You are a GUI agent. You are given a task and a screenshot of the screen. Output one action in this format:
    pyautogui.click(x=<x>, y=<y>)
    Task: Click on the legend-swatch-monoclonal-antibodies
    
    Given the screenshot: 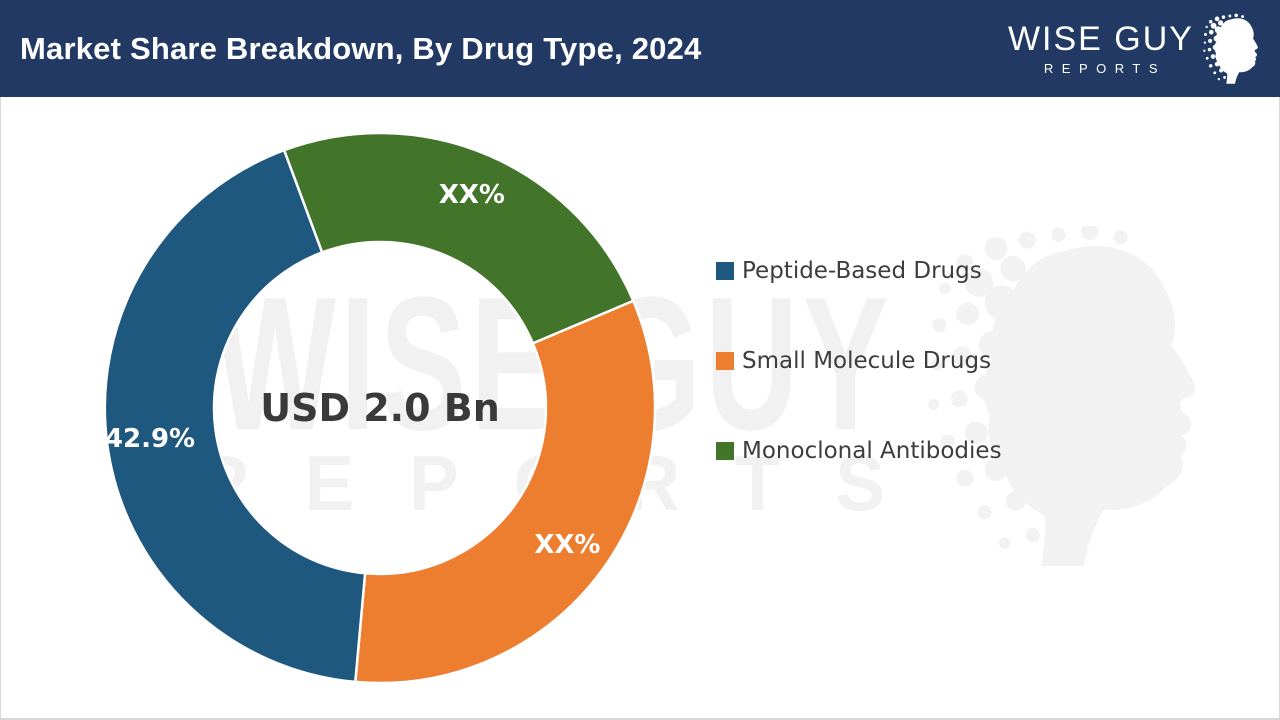 What is the action you would take?
    pyautogui.click(x=725, y=451)
    